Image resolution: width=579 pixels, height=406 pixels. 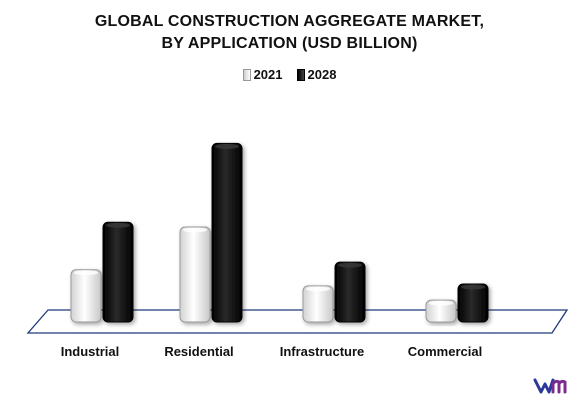 What do you see at coordinates (198, 351) in the screenshot?
I see `category-label-residential: Residential` at bounding box center [198, 351].